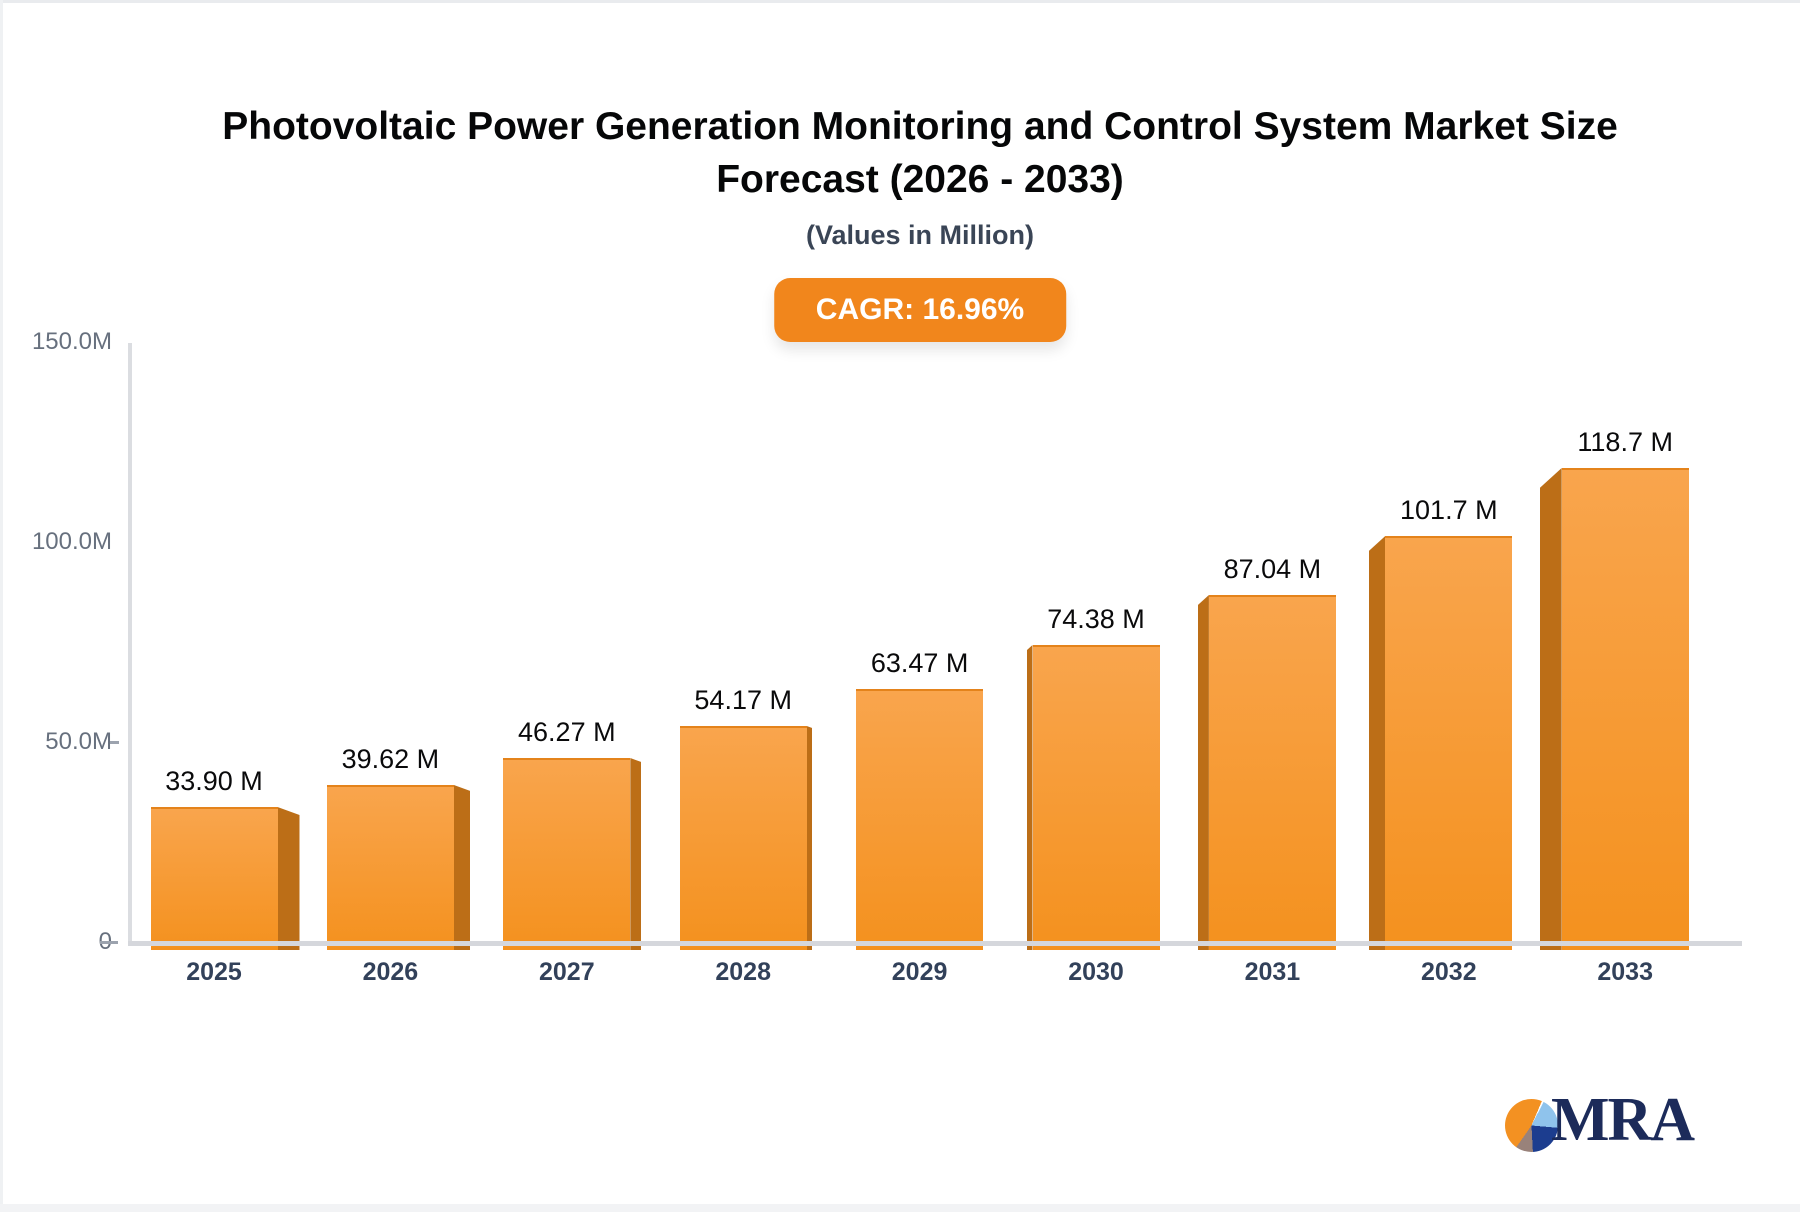  What do you see at coordinates (919, 972) in the screenshot?
I see `x-axis-label: 2029` at bounding box center [919, 972].